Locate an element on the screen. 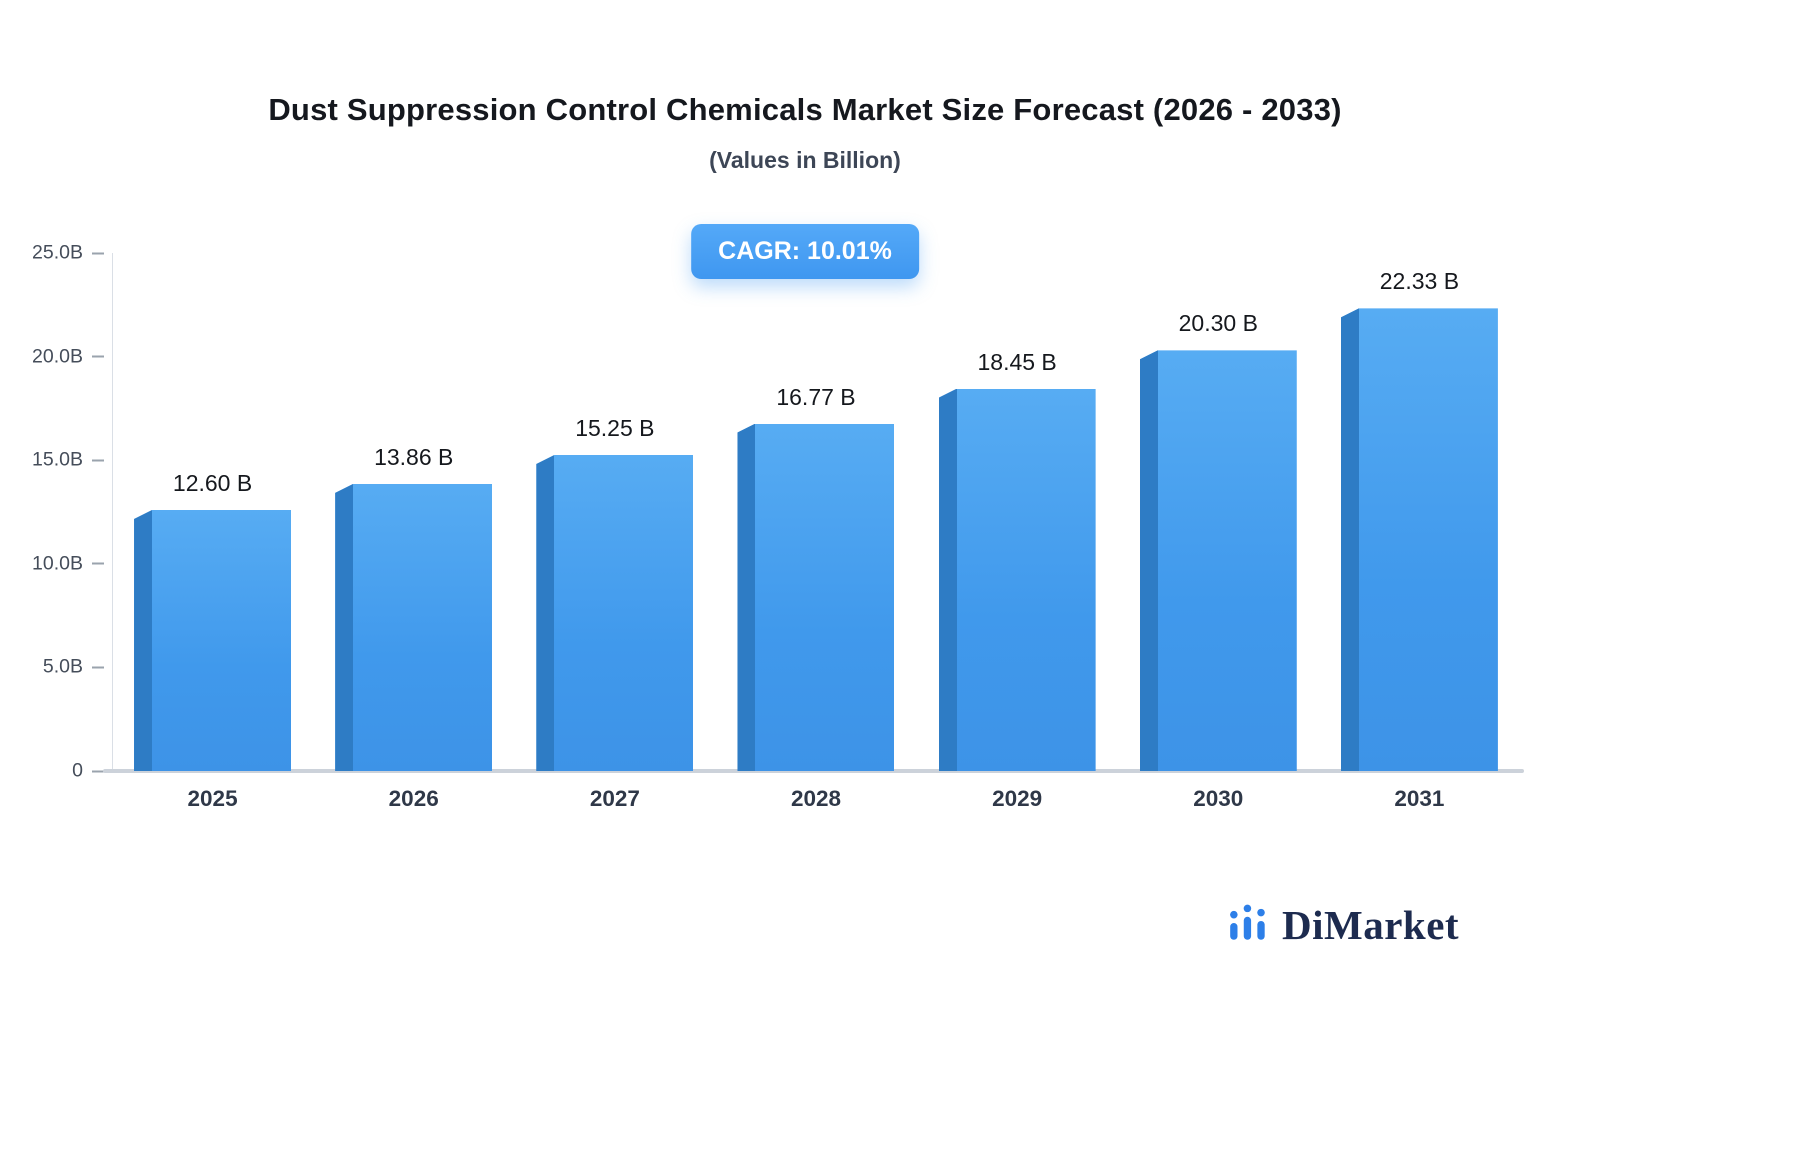 This screenshot has height=1156, width=1800. y-tick-label: 0 is located at coordinates (77, 770).